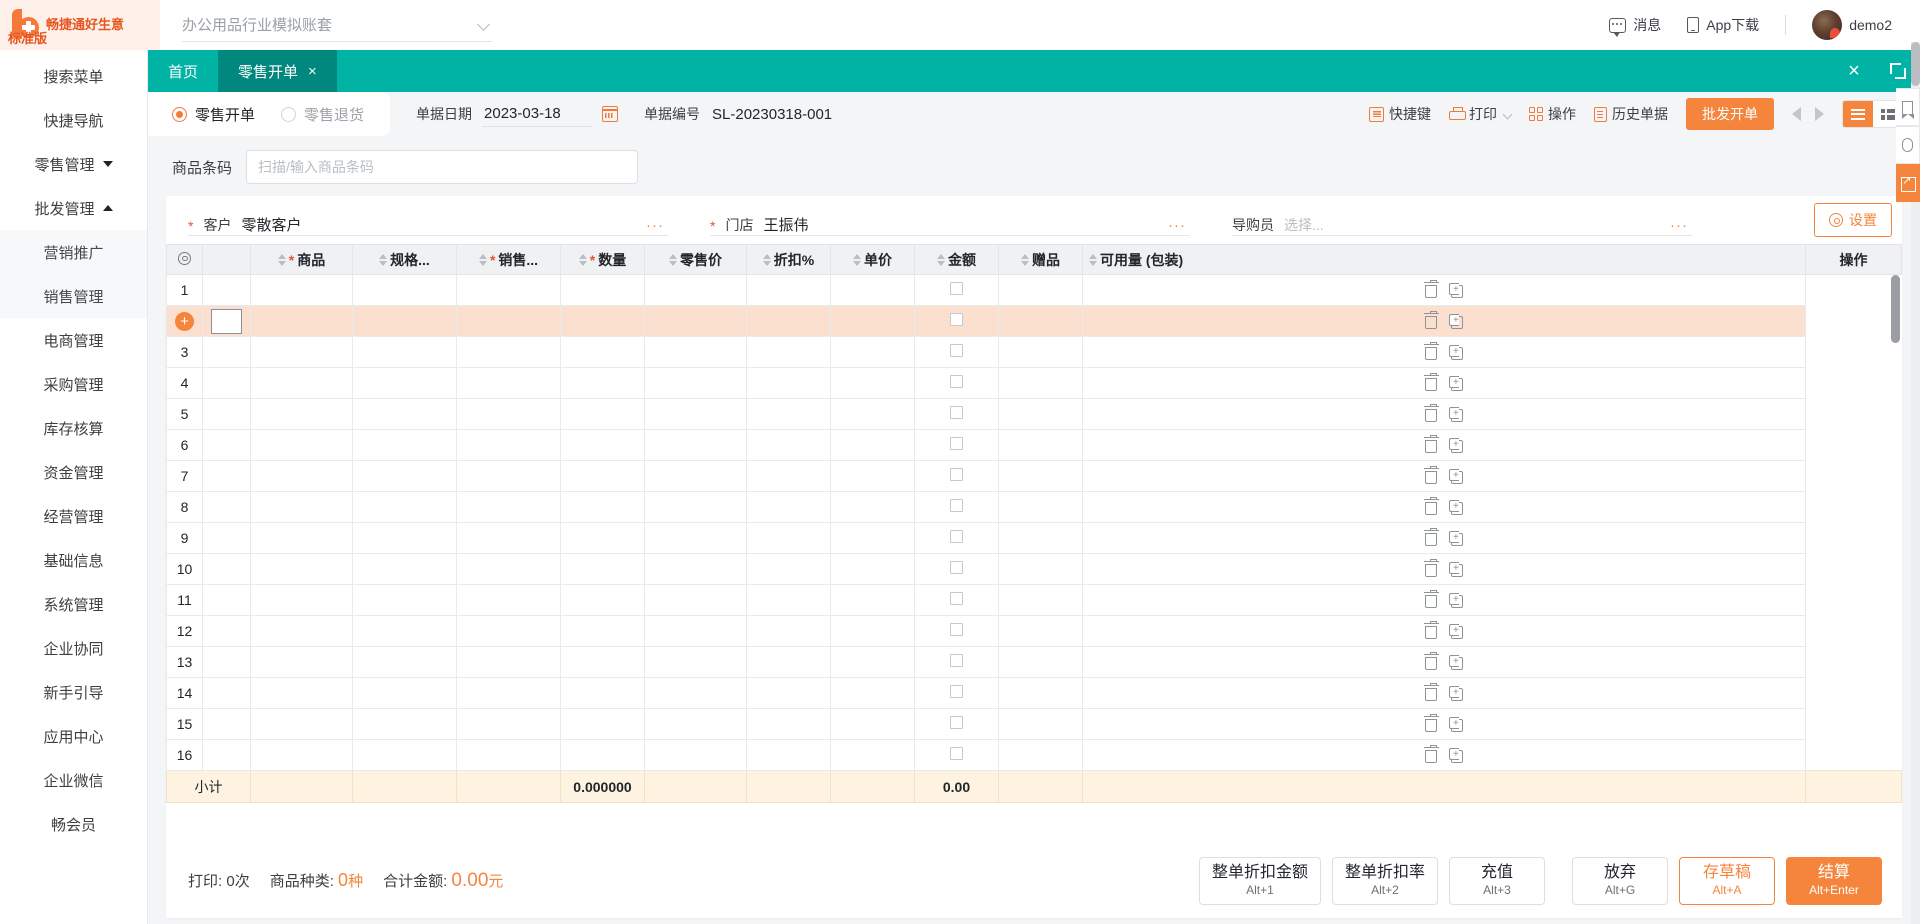 The height and width of the screenshot is (924, 1920). What do you see at coordinates (695, 259) in the screenshot?
I see `column-retail-price: 零售价` at bounding box center [695, 259].